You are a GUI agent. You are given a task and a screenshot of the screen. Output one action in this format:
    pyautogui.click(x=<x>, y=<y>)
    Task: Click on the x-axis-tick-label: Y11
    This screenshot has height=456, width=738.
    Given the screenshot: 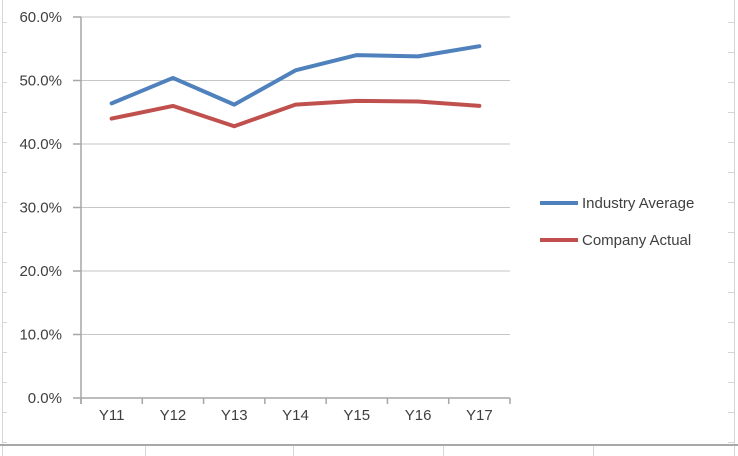 What is the action you would take?
    pyautogui.click(x=112, y=415)
    